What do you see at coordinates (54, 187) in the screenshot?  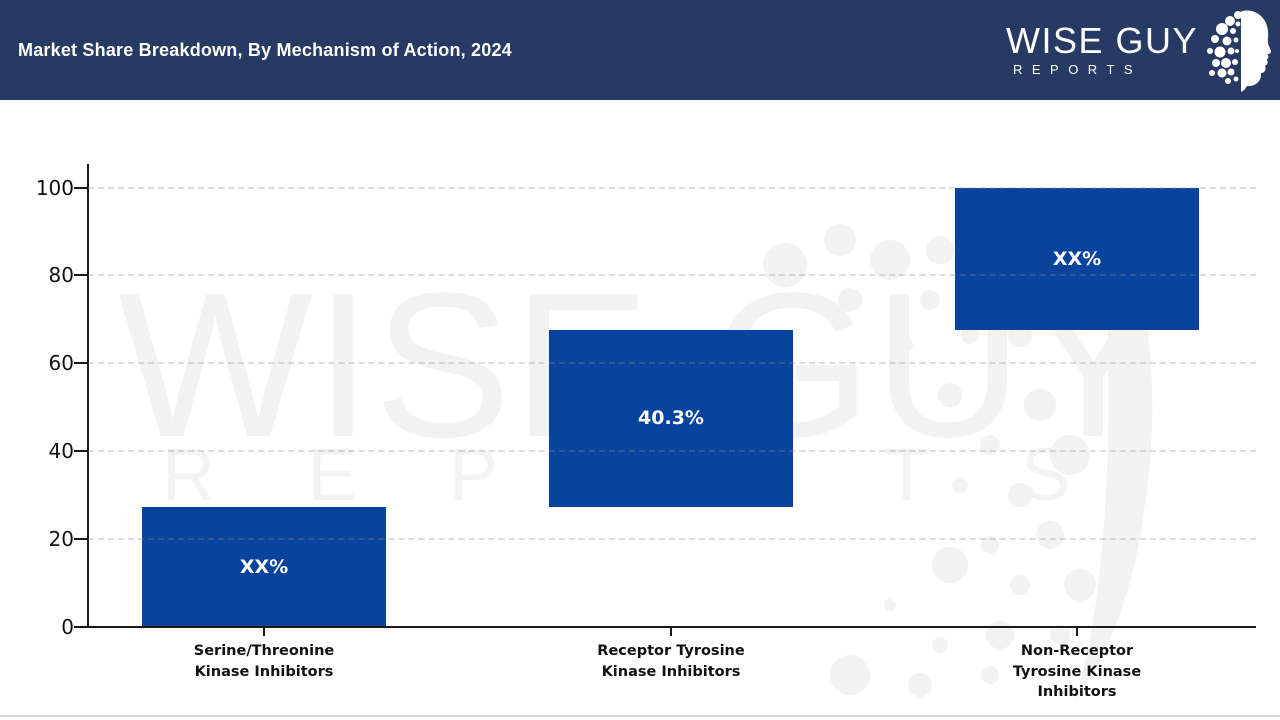 I see `y-axis-label: 100` at bounding box center [54, 187].